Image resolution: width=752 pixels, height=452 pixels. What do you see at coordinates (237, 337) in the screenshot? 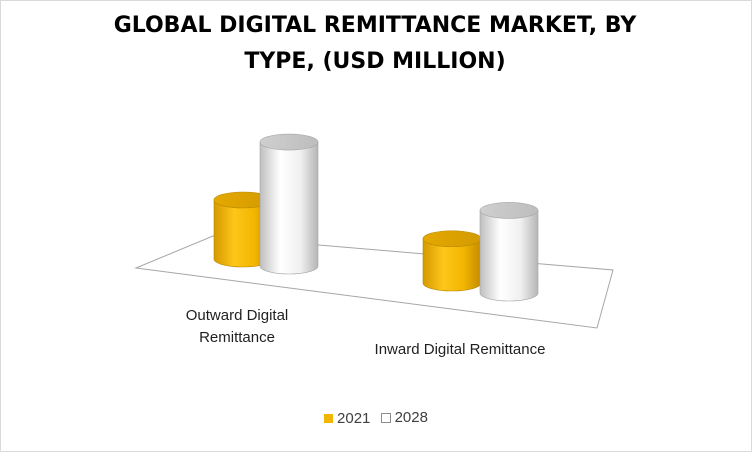
I see `category-label-line: Remittance` at bounding box center [237, 337].